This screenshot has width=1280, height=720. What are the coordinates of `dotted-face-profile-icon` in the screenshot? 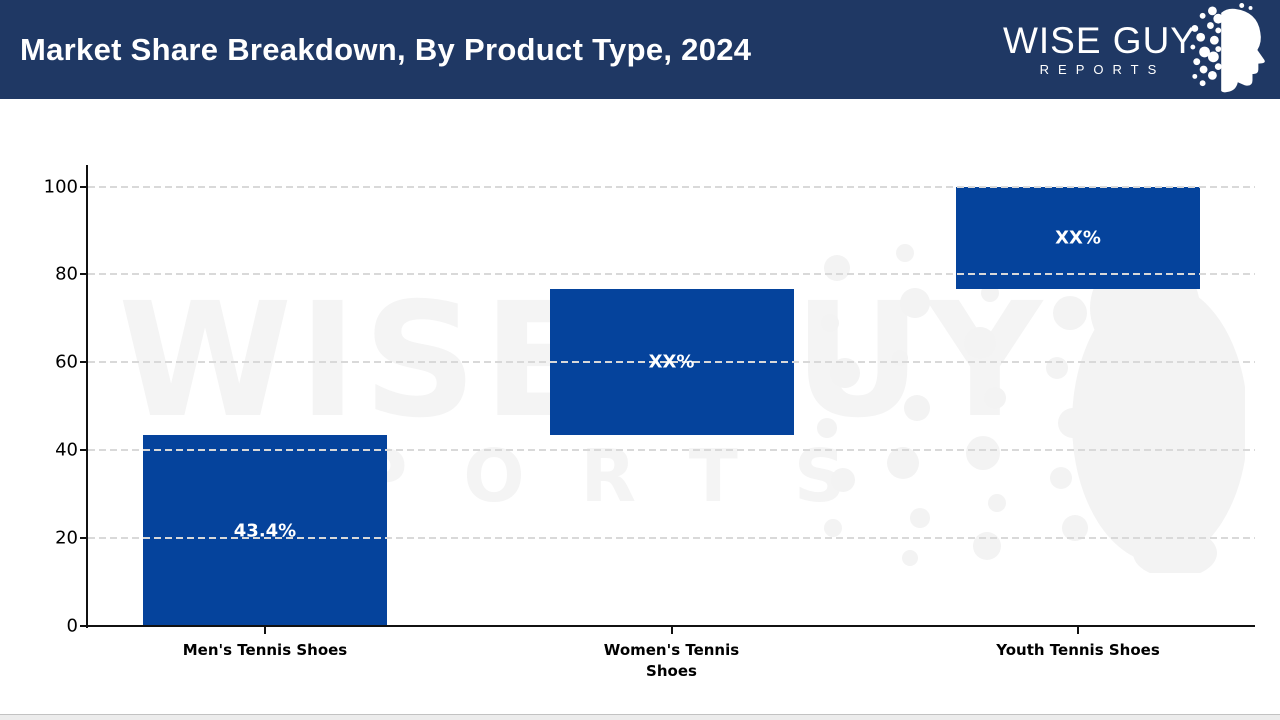 It's located at (1230, 49).